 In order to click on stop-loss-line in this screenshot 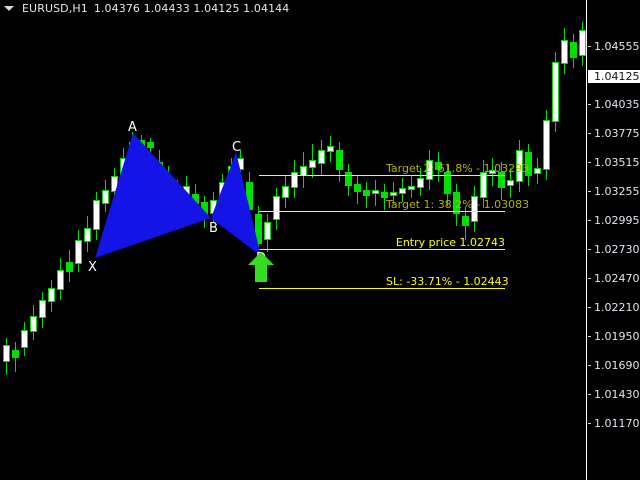, I will do `click(382, 288)`.